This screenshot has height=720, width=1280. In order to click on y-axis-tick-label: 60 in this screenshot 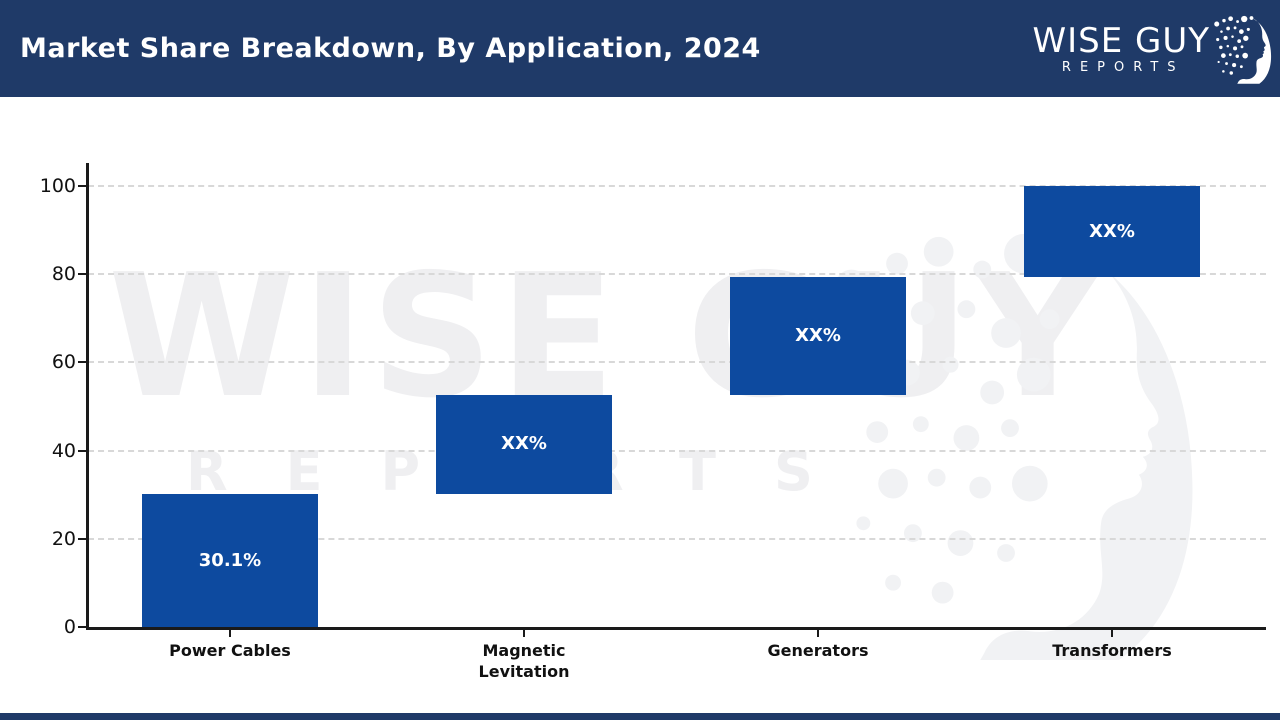, I will do `click(63, 362)`.